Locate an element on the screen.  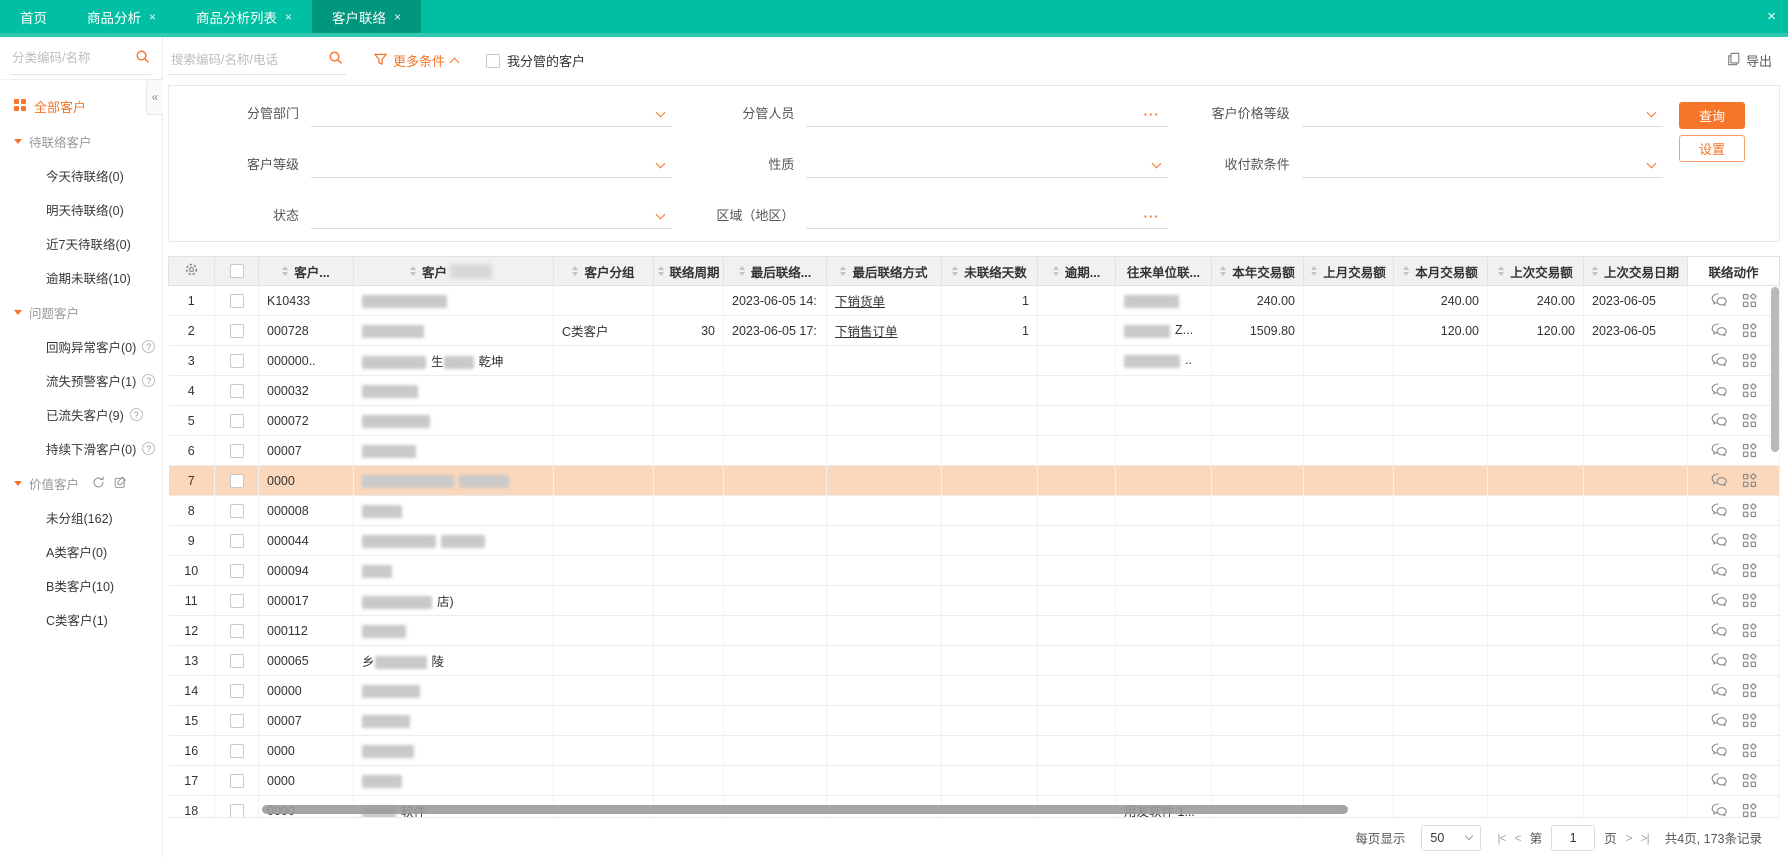
tree-item-1-2: 已流失客户(9)? is located at coordinates (104, 414).